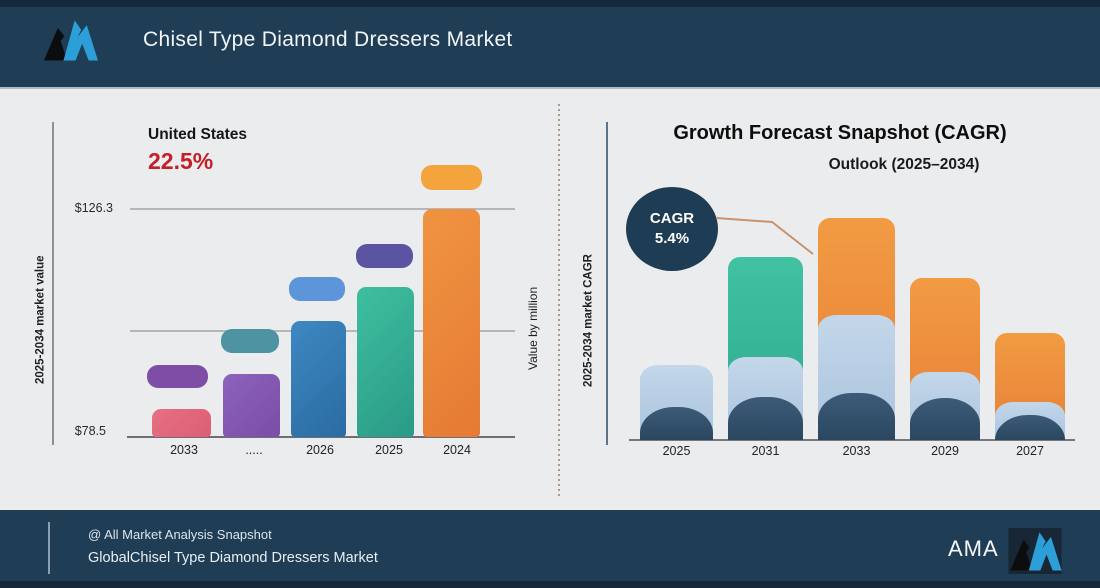 The height and width of the screenshot is (588, 1100). Describe the element at coordinates (559, 300) in the screenshot. I see `panel-divider-dashed-line` at that location.